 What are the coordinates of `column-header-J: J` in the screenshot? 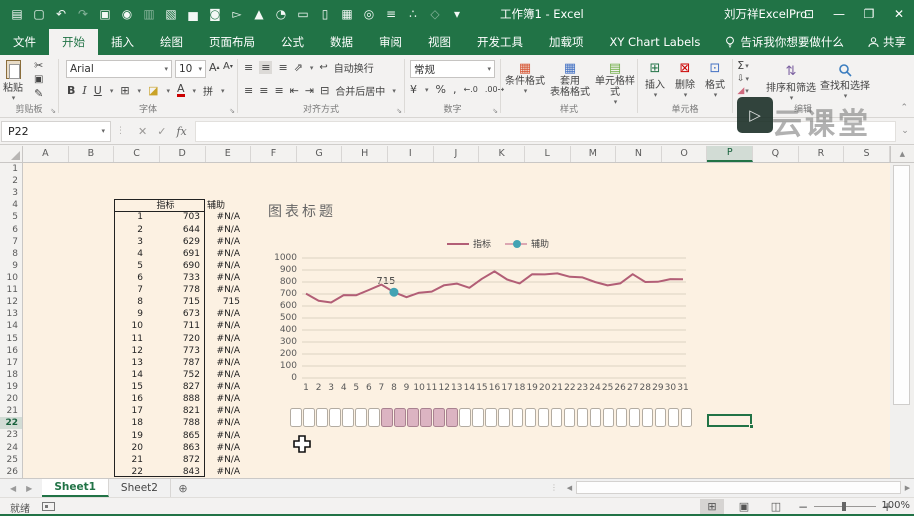 It's located at (457, 154).